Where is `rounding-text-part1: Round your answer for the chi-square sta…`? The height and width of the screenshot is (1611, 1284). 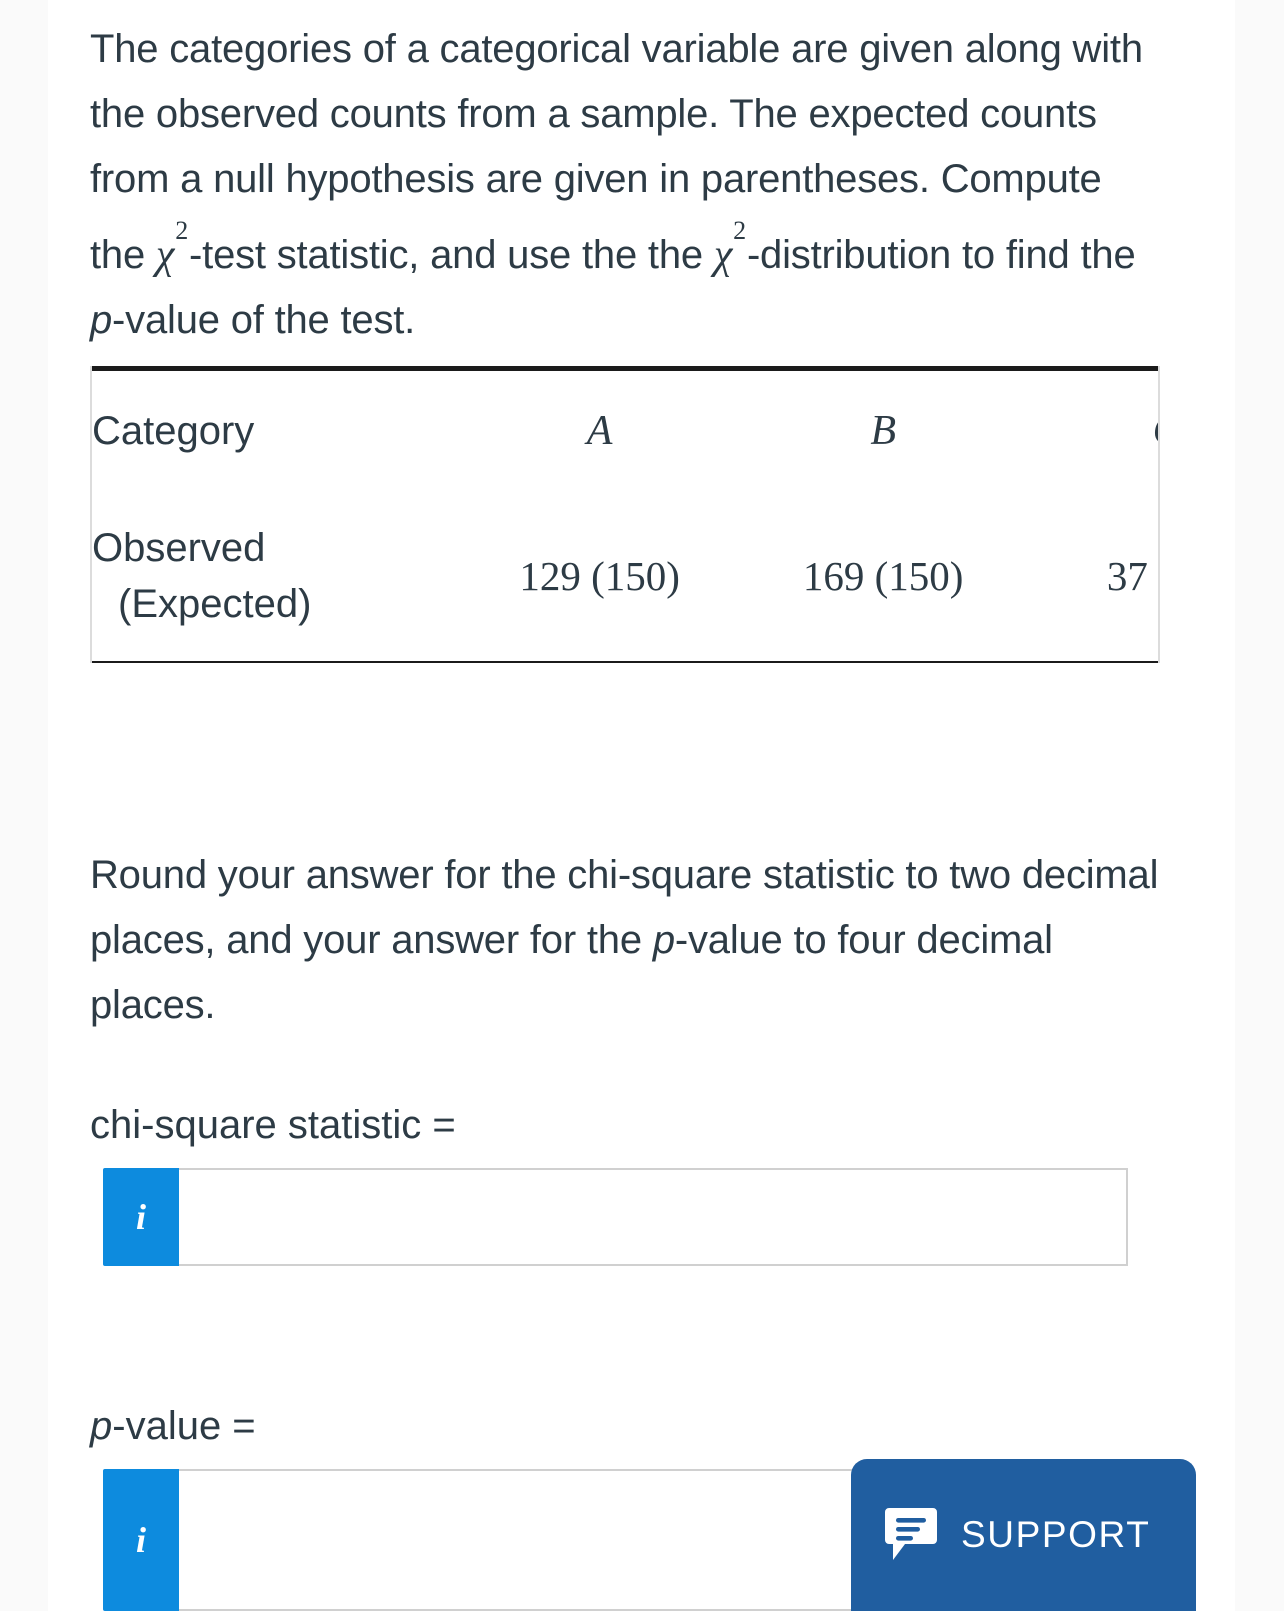
rounding-text-part1: Round your answer for the chi-square sta… is located at coordinates (624, 907).